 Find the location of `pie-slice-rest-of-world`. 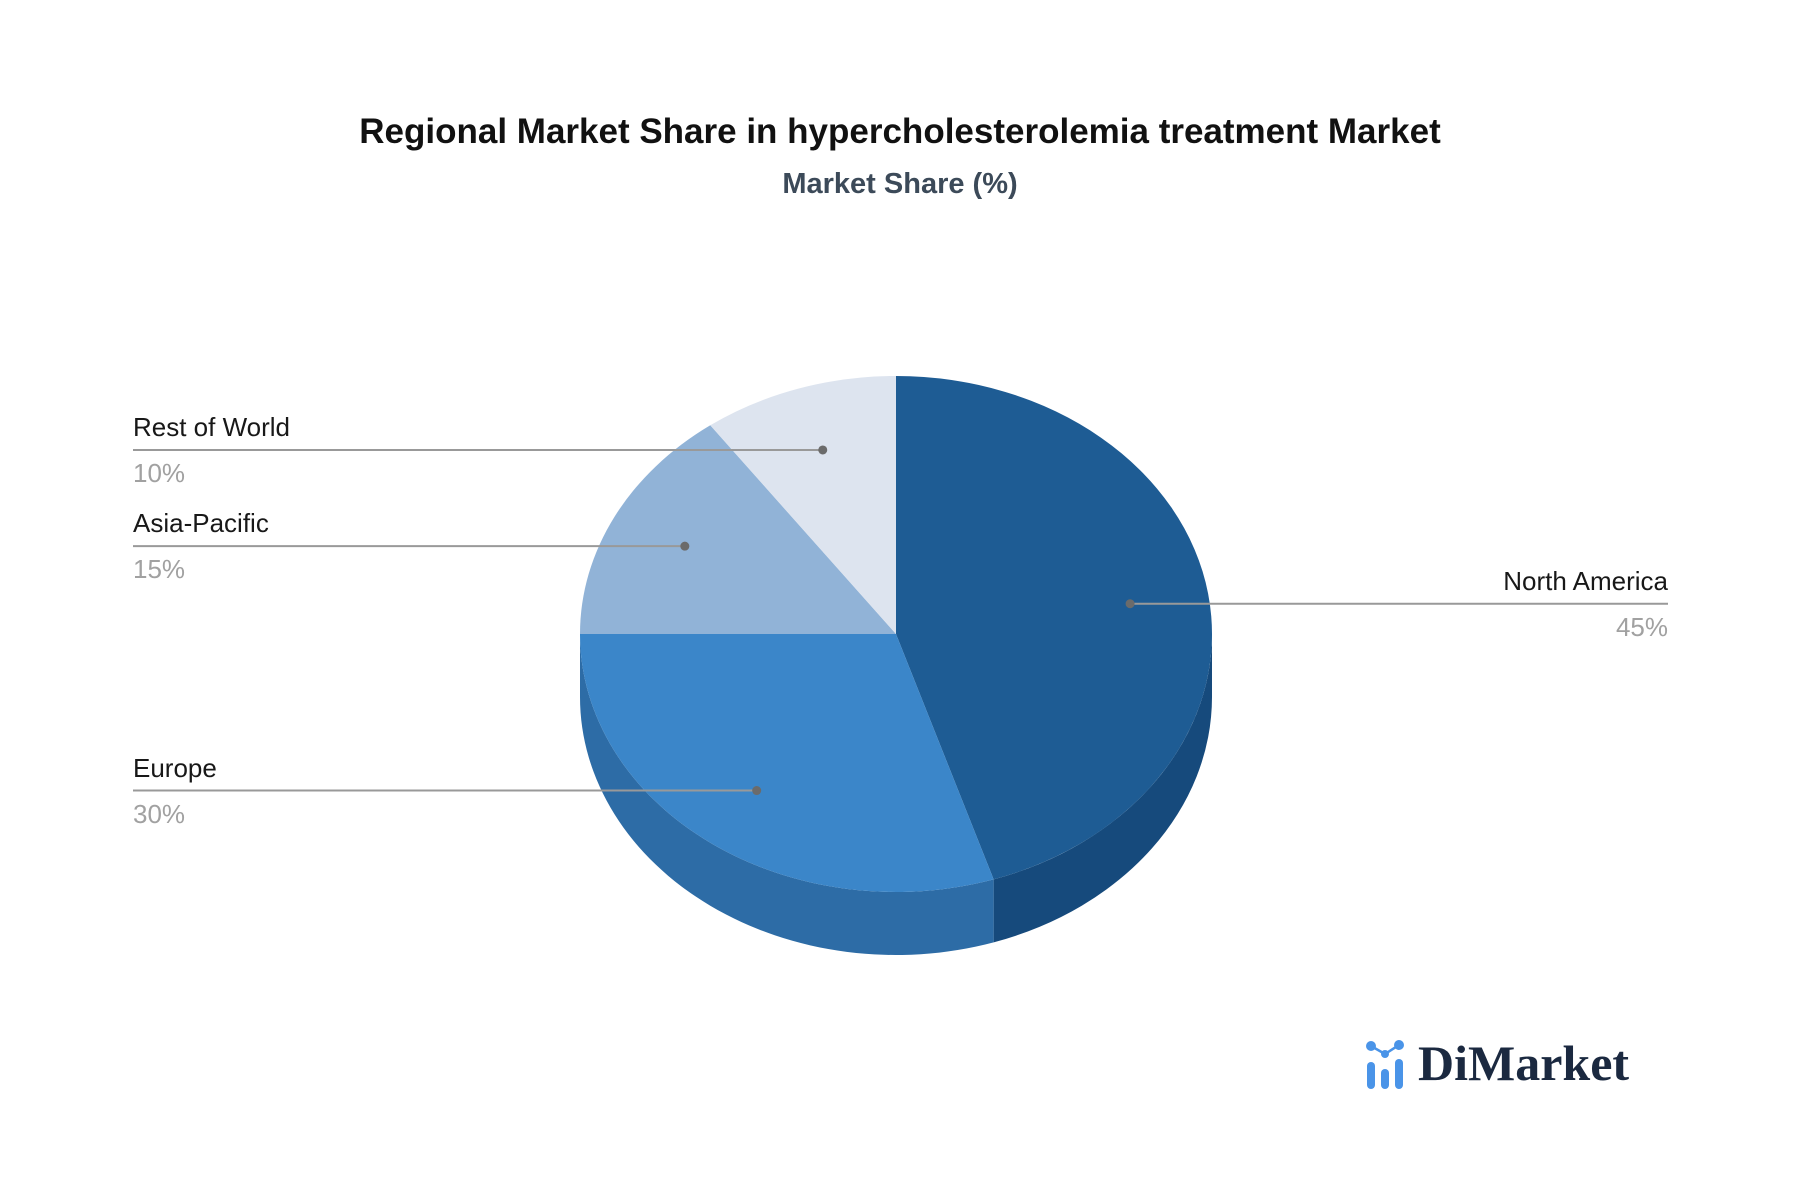

pie-slice-rest-of-world is located at coordinates (803, 505).